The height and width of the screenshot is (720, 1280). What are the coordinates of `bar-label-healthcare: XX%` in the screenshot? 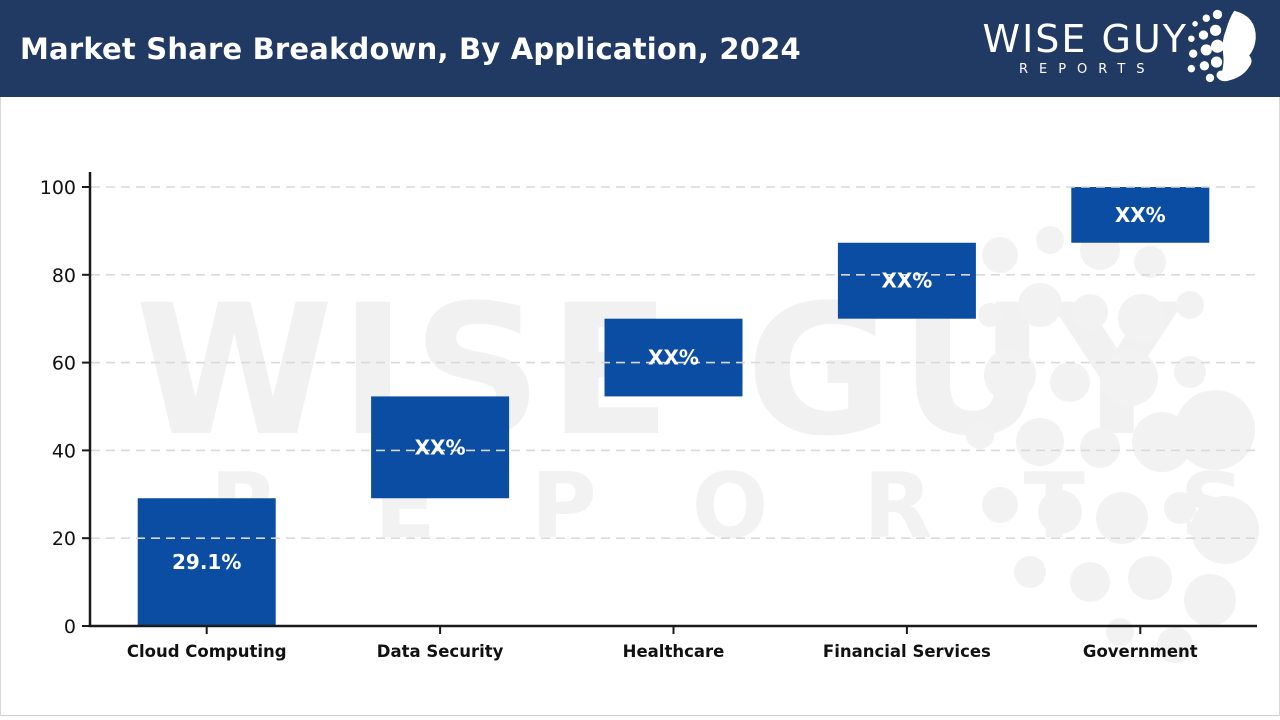 It's located at (673, 358).